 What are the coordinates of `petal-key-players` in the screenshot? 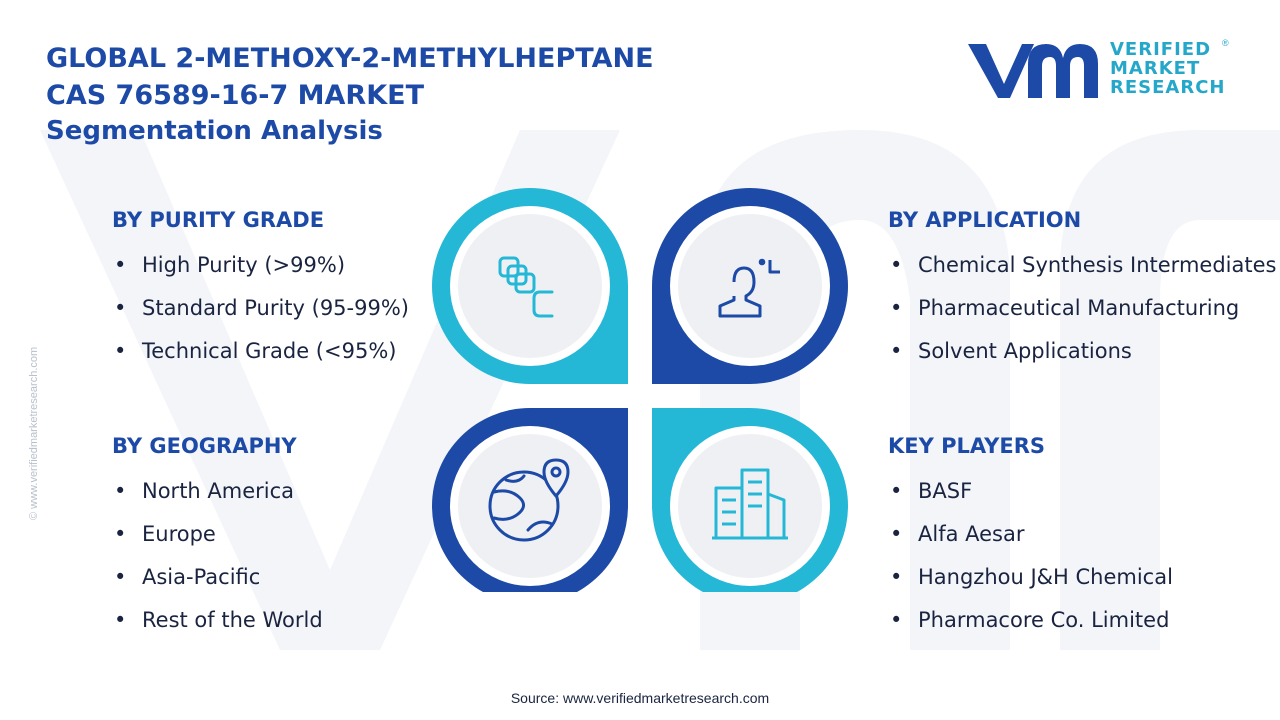 It's located at (750, 500).